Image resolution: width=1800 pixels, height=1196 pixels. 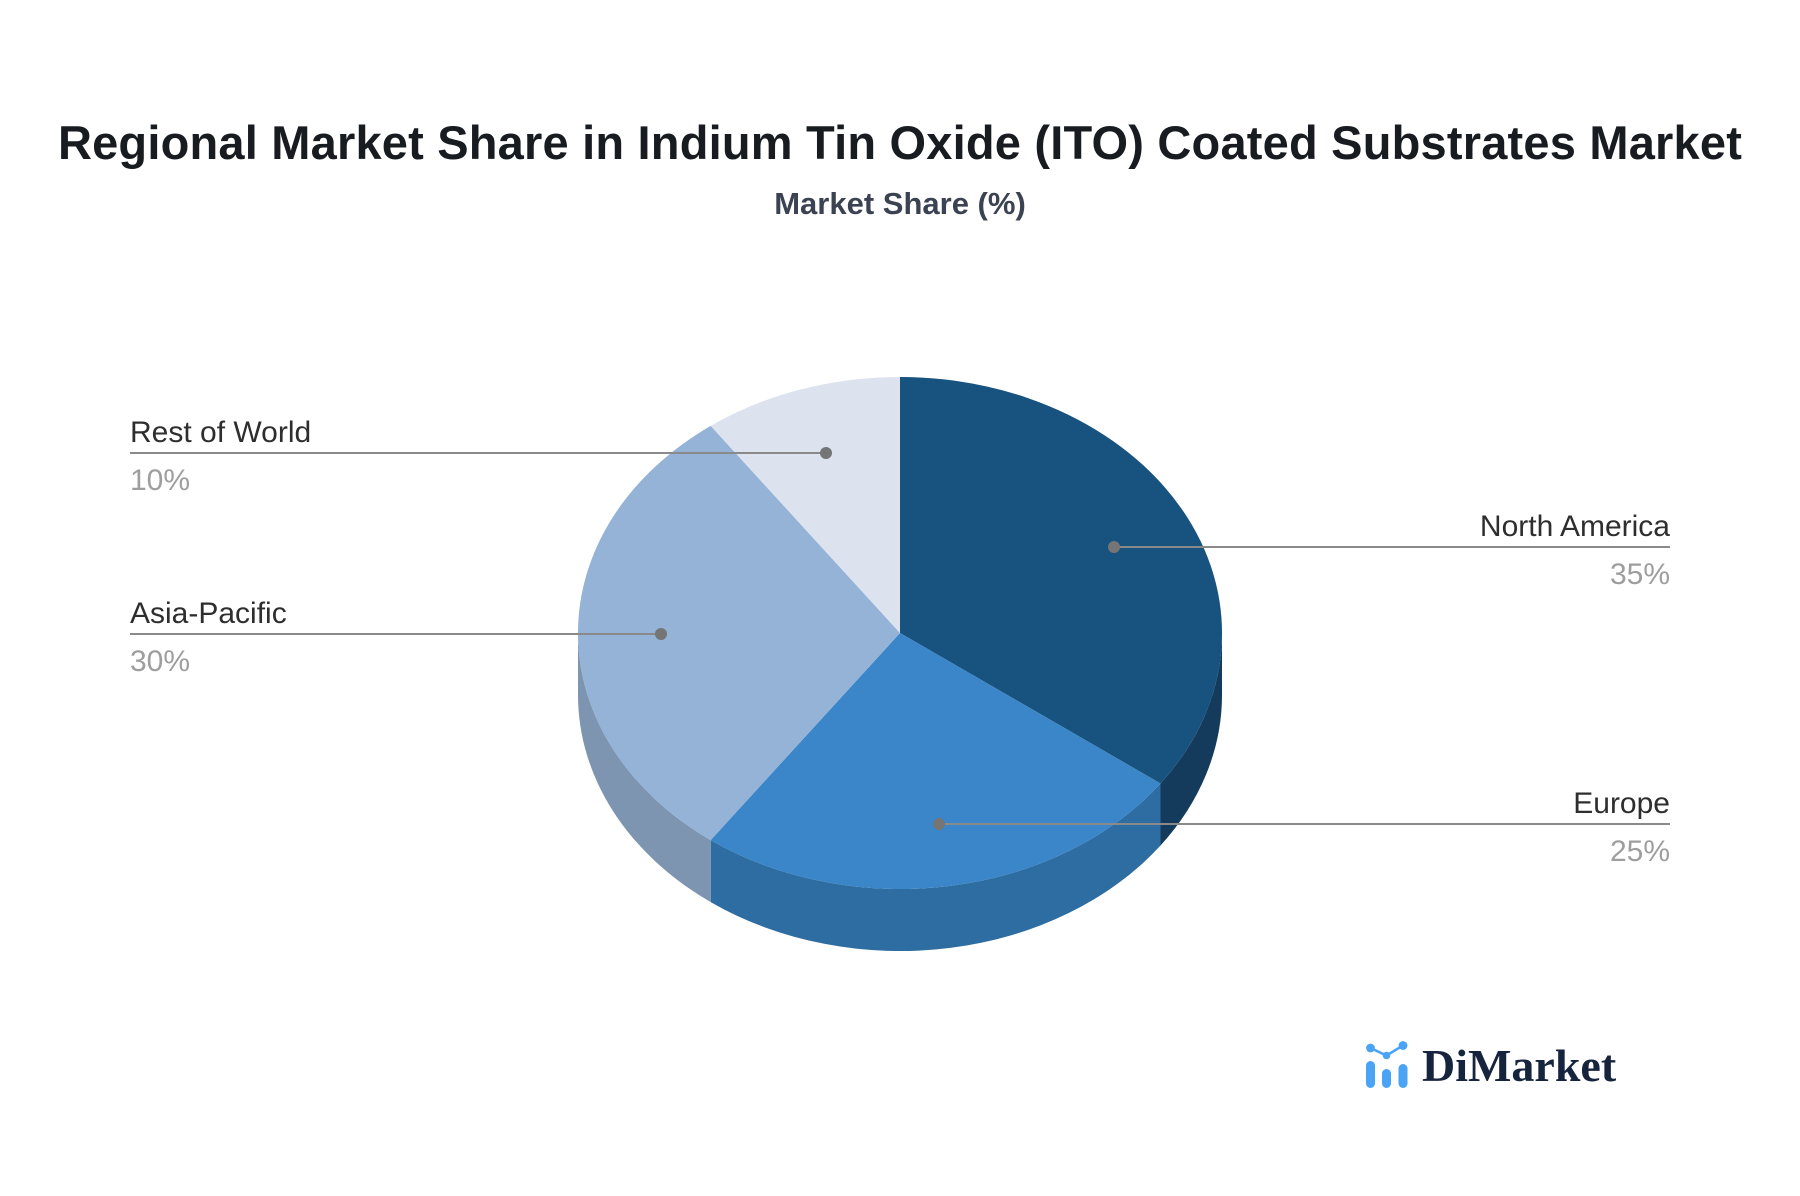 I want to click on slice-pct-rest-of-world: 10%, so click(x=160, y=480).